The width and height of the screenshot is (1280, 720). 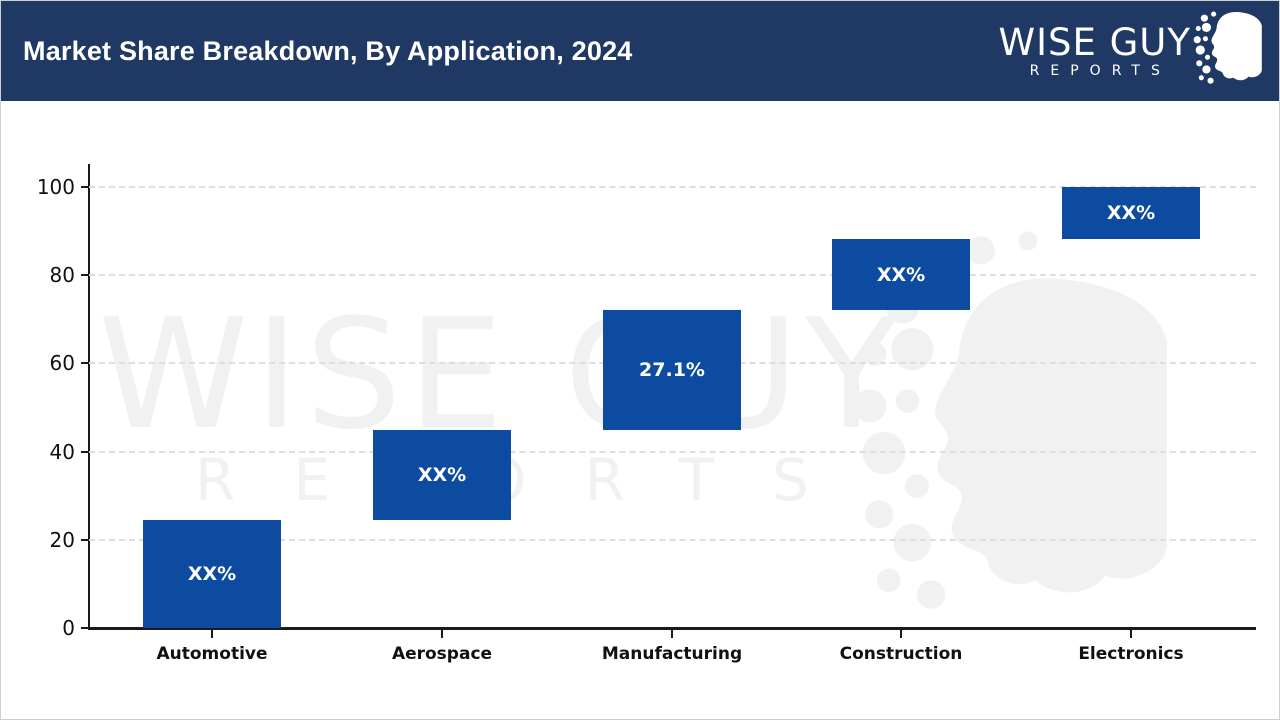 I want to click on y-tick-label-100: 100, so click(x=55, y=187).